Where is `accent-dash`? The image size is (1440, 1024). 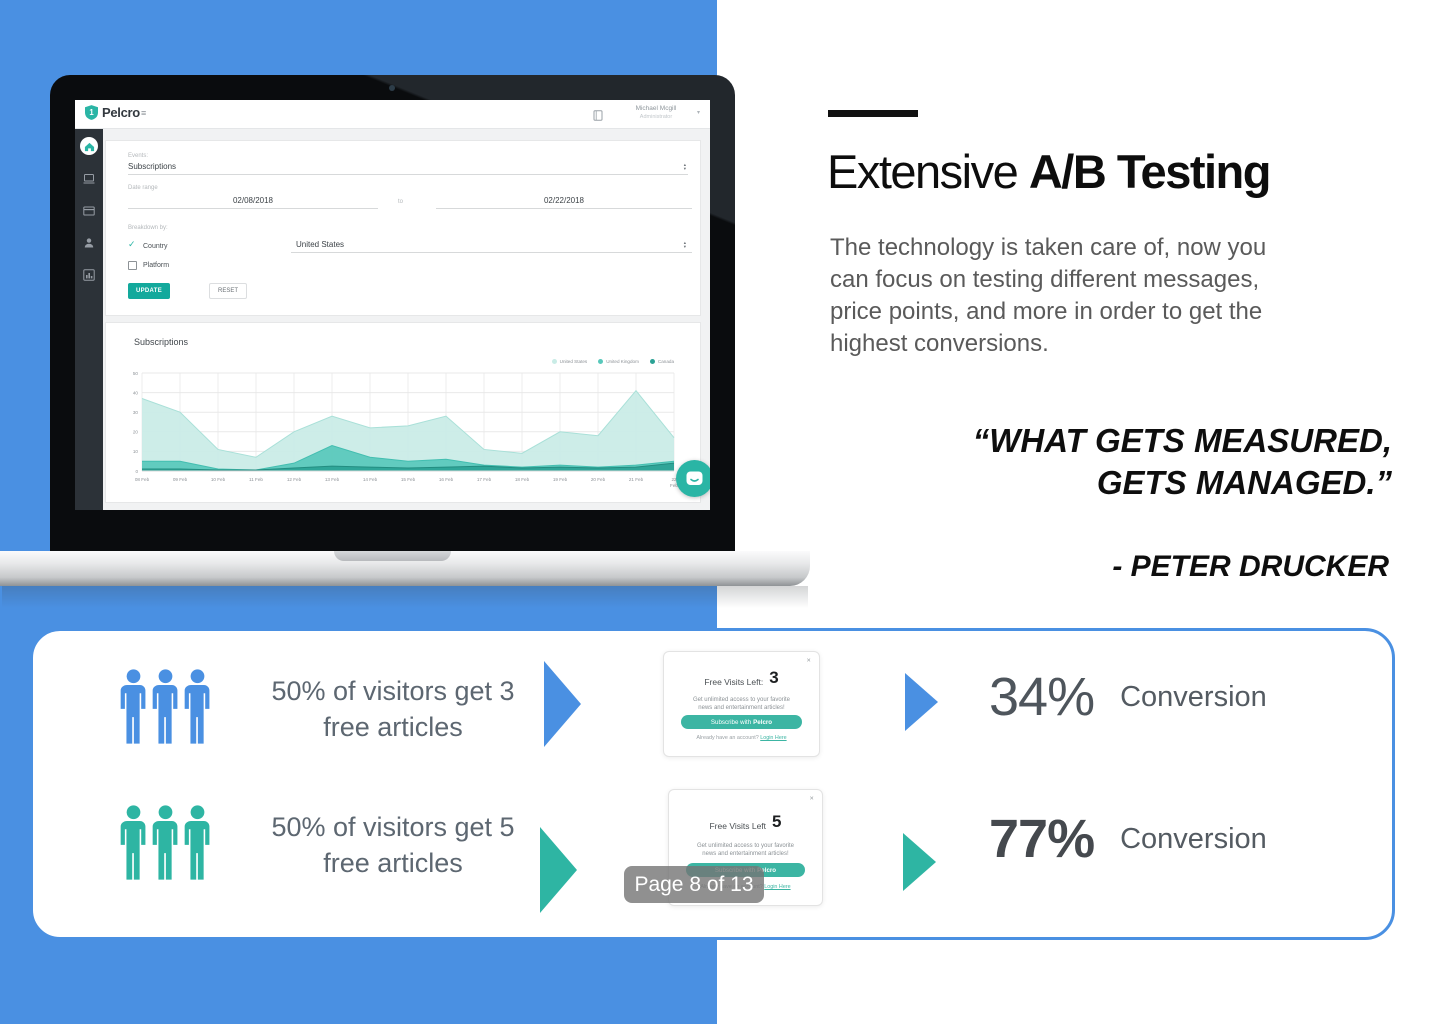 accent-dash is located at coordinates (873, 113).